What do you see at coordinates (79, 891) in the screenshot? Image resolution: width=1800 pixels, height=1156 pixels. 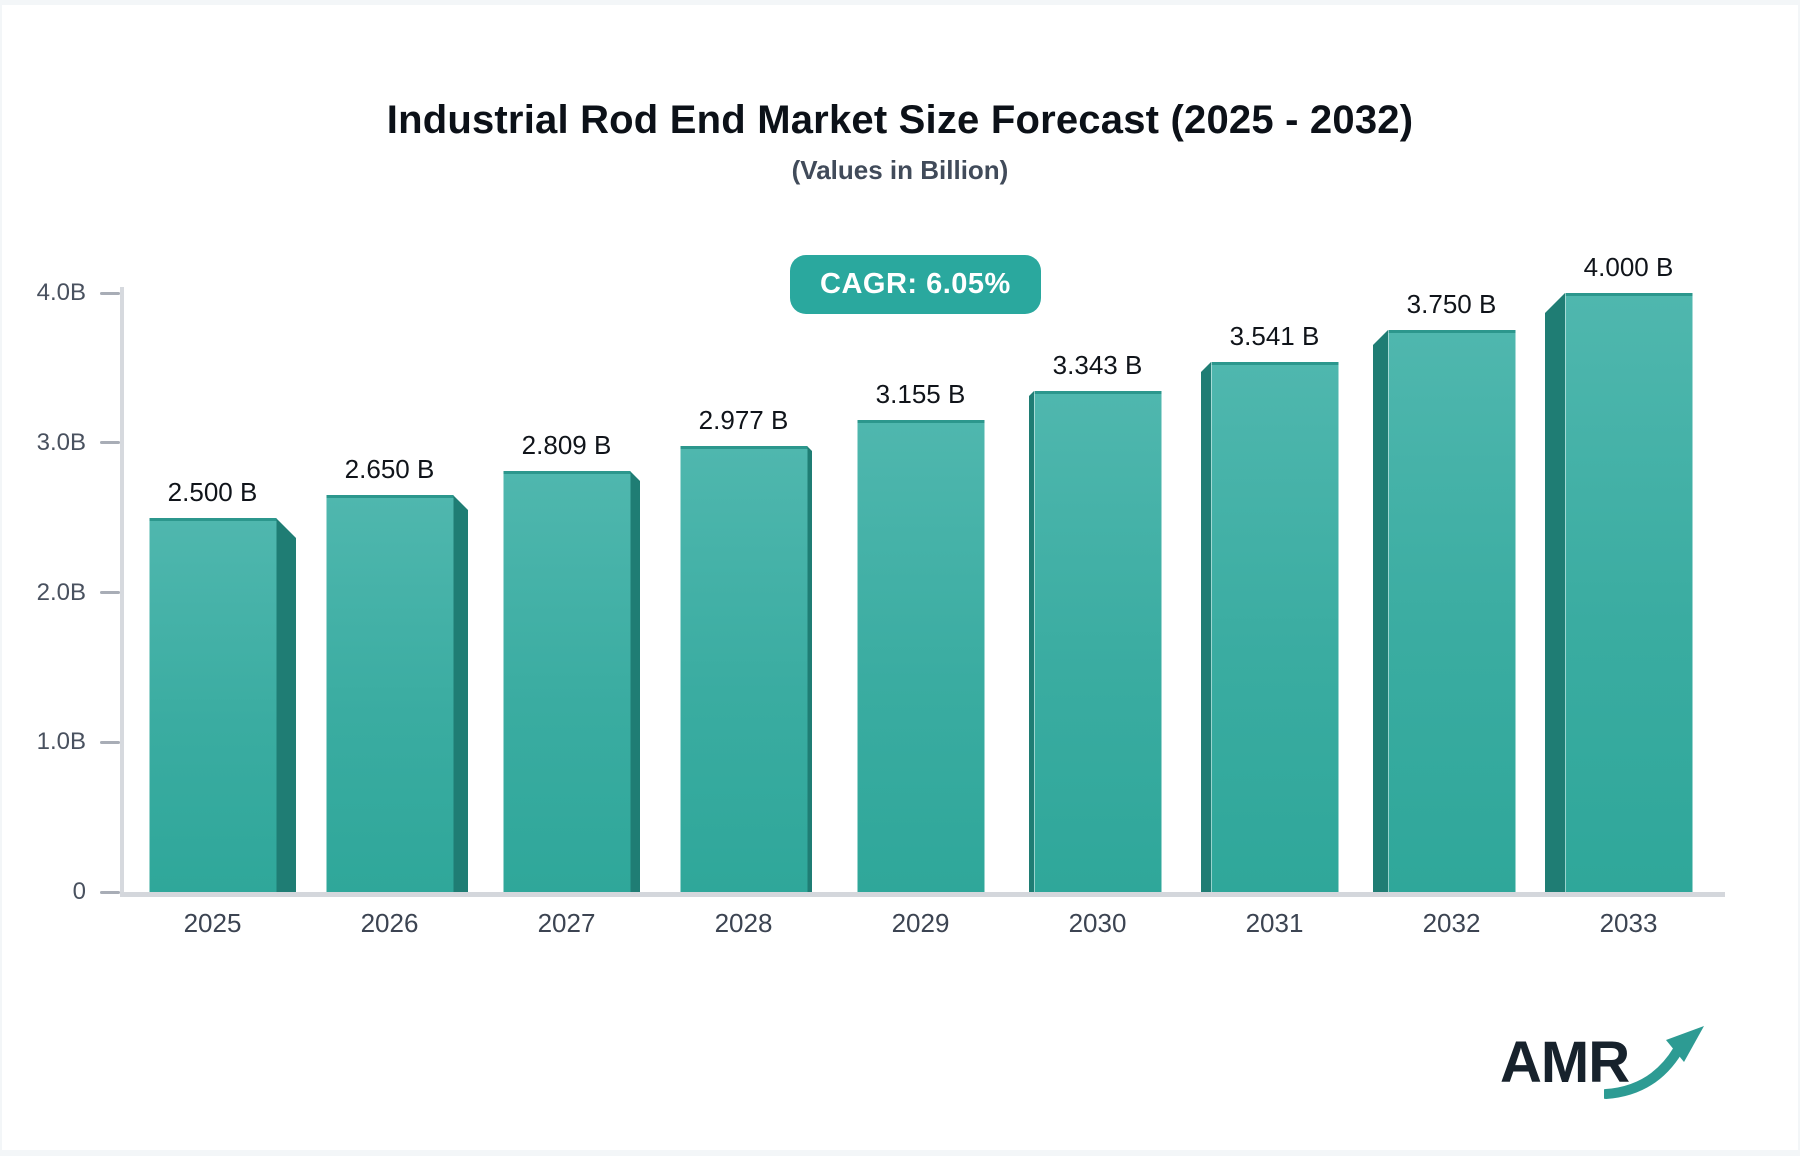 I see `y-tick-label: 0` at bounding box center [79, 891].